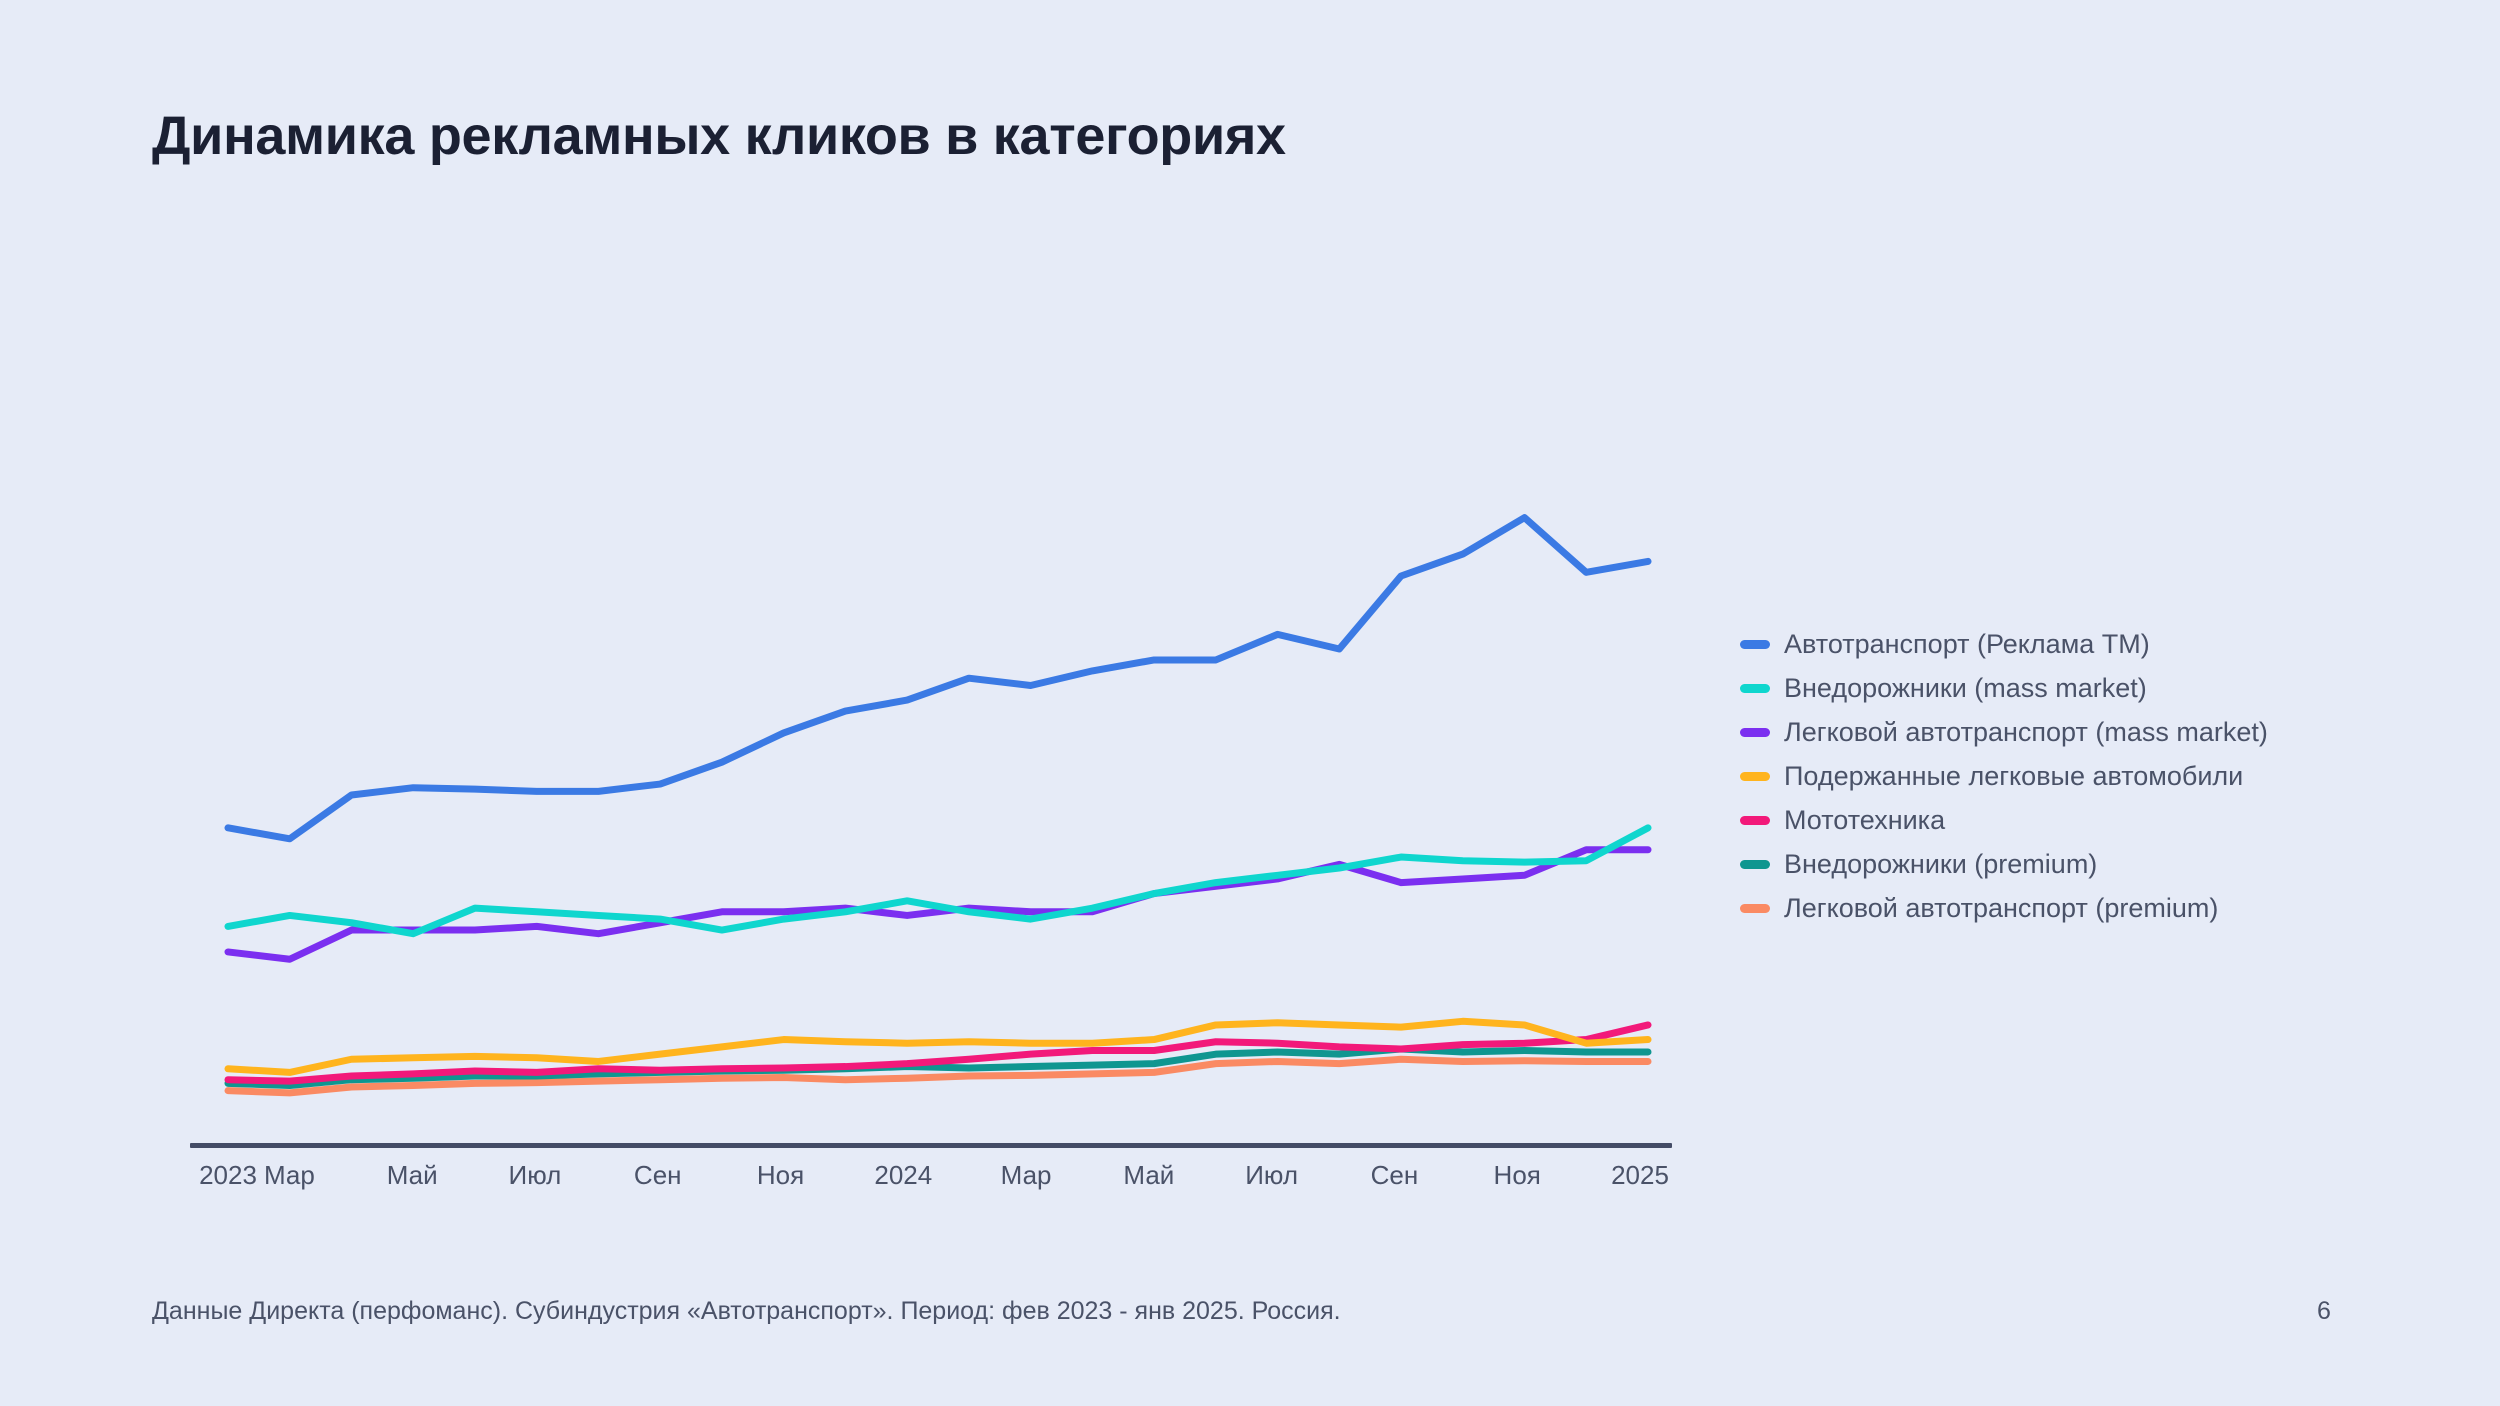 The width and height of the screenshot is (2500, 1406). I want to click on legend-item: Мототехника, so click(2070, 820).